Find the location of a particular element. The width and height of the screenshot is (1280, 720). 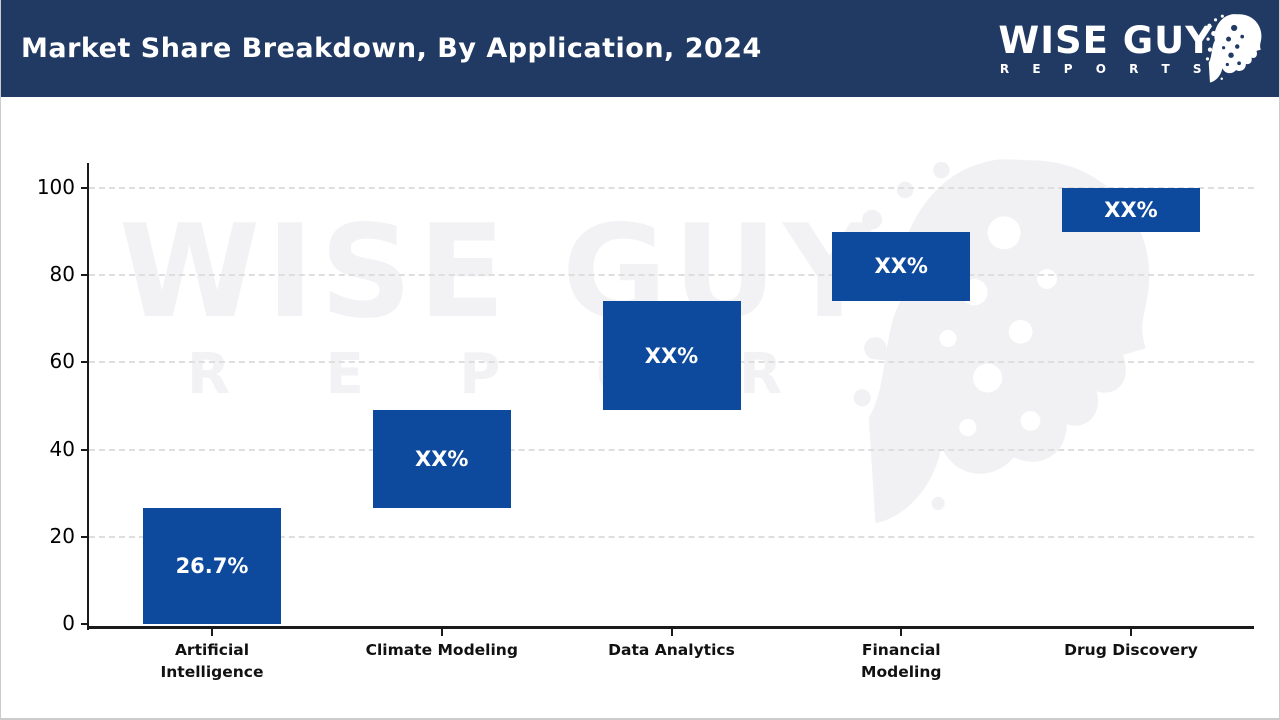

y-tick-label: 40 is located at coordinates (62, 448).